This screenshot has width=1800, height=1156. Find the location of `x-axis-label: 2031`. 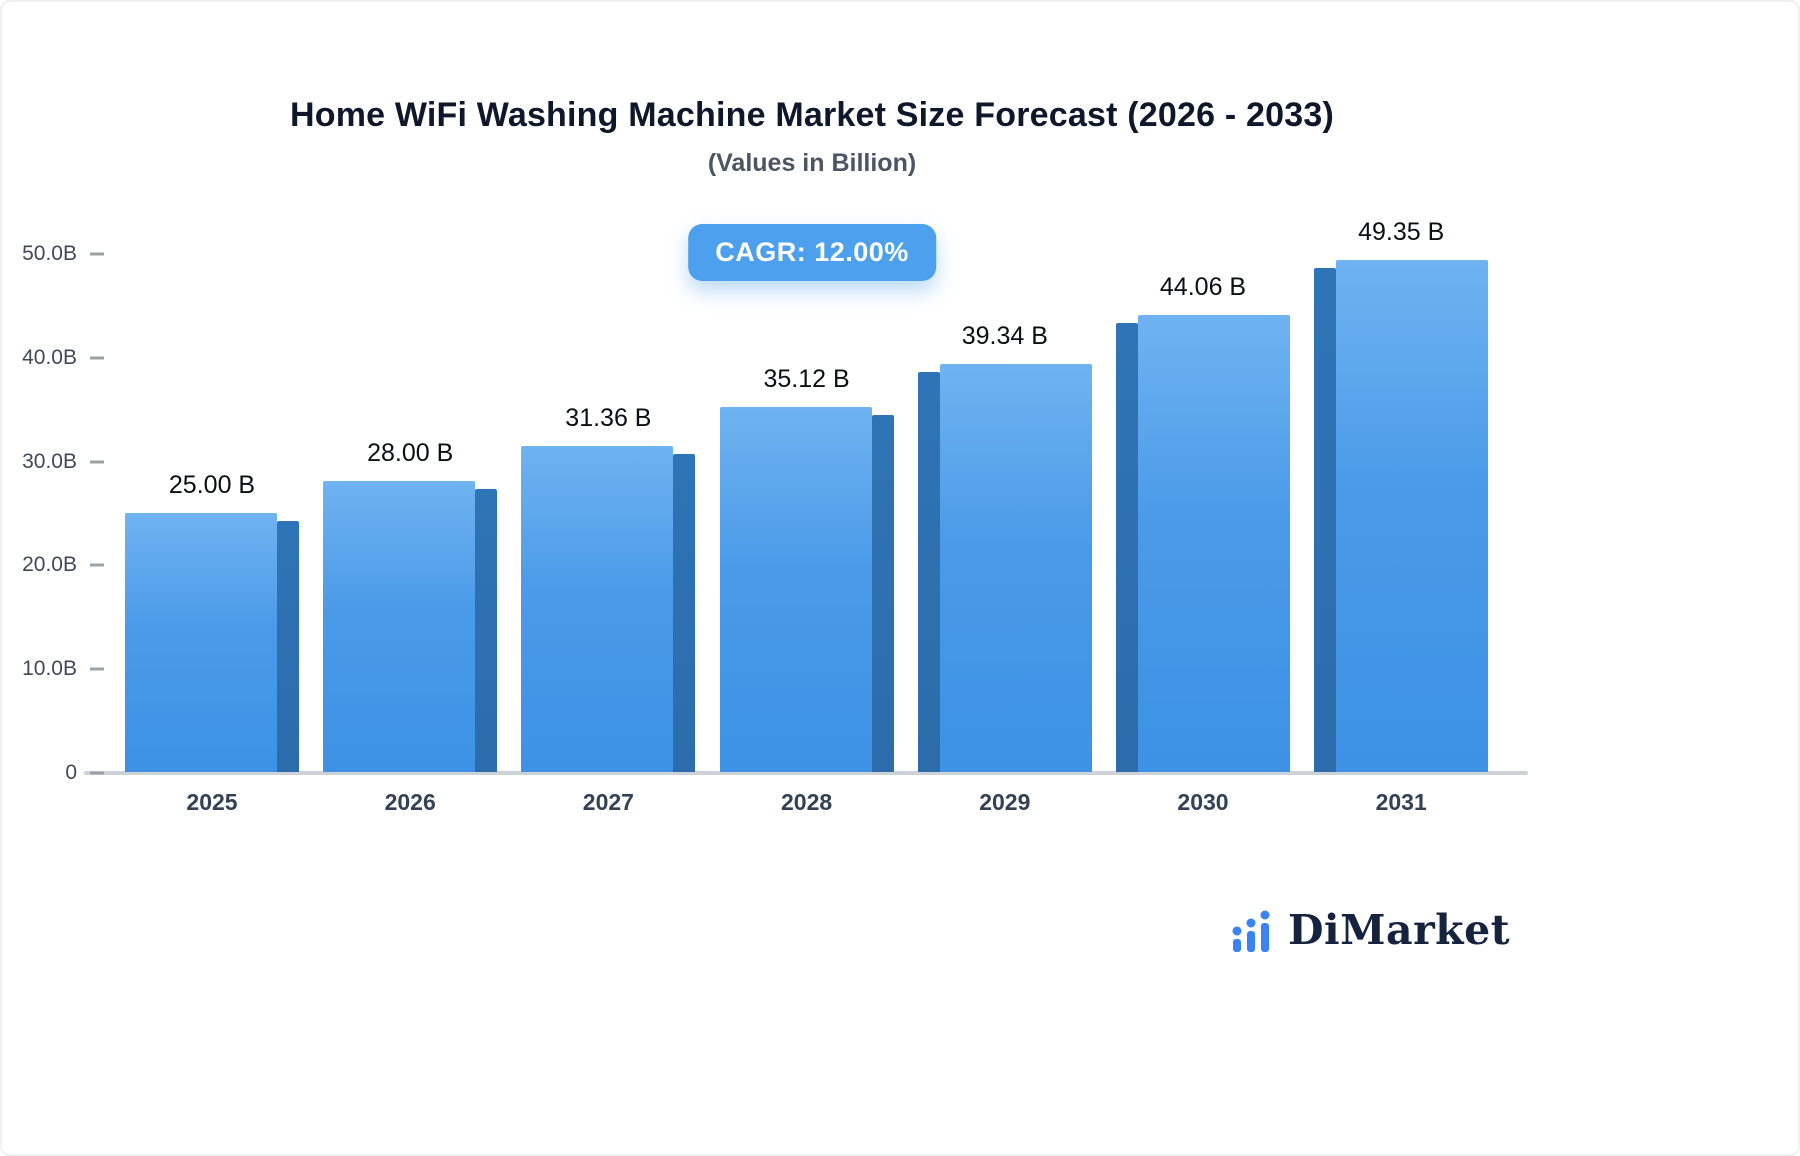

x-axis-label: 2031 is located at coordinates (1401, 802).